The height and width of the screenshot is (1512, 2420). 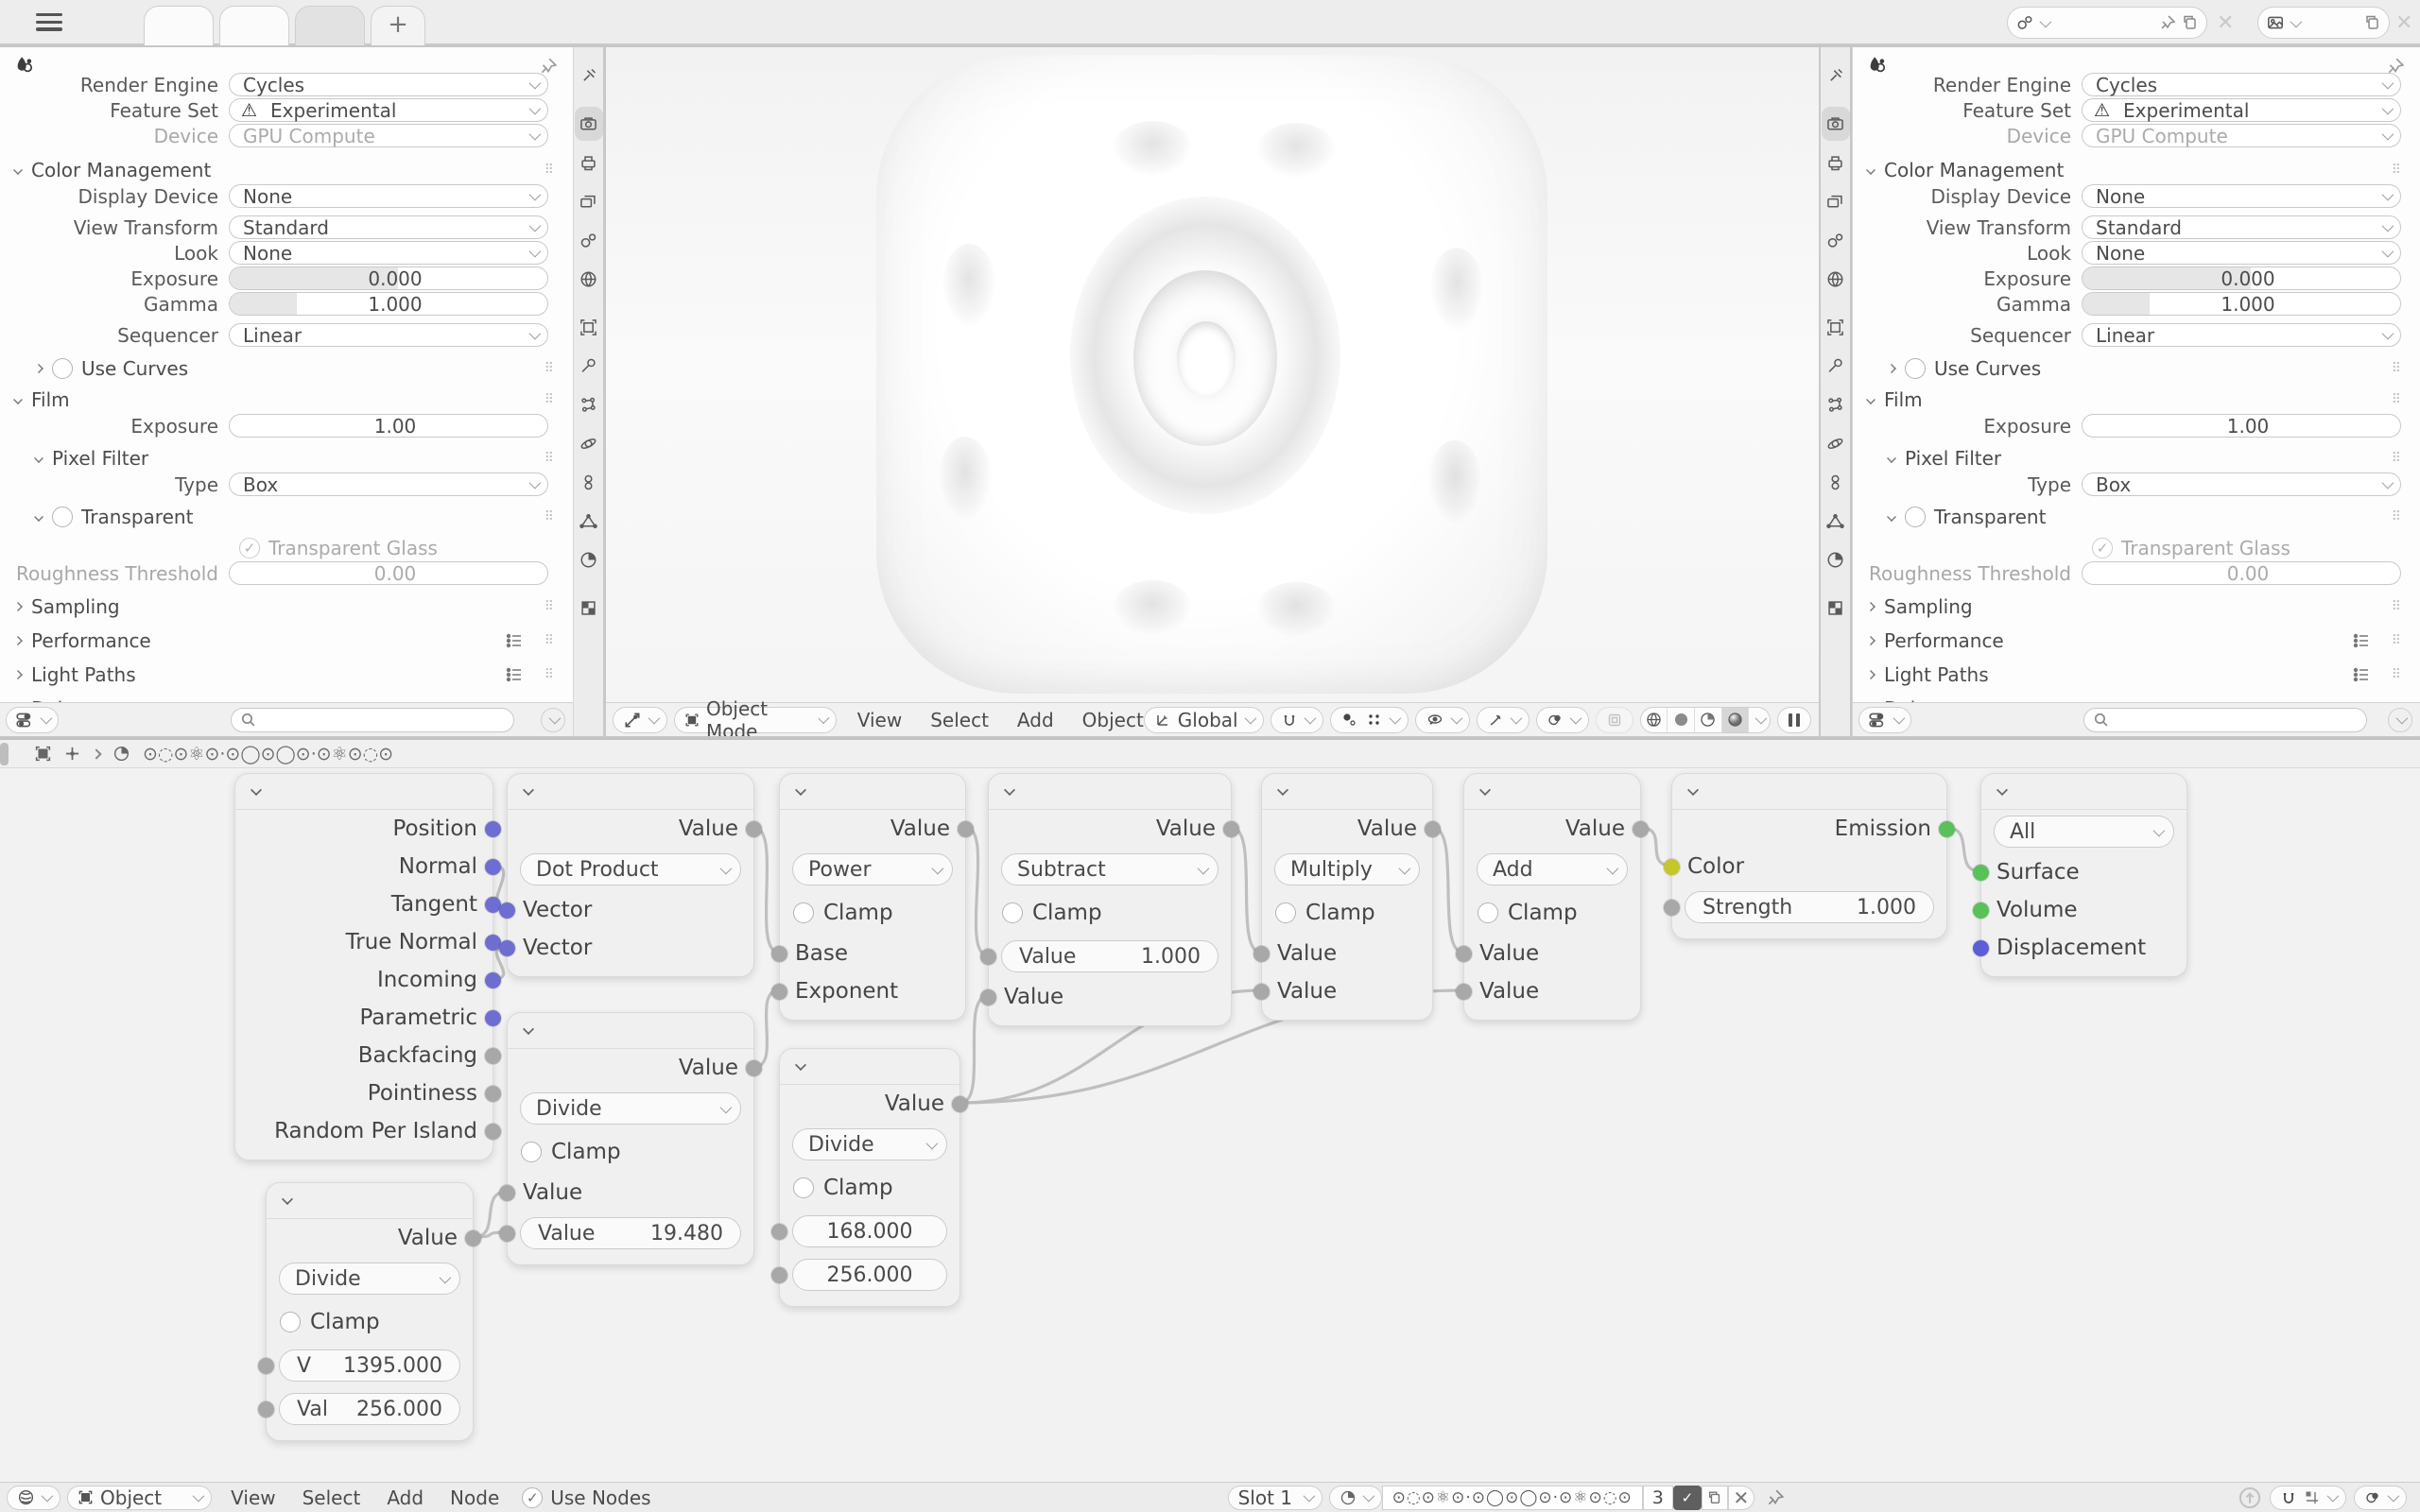 I want to click on material-name-field: ⊙◌⊙⚛⊙·⊙◯⊙◯⊙·⊙⚛⊙◌⊙, so click(x=1512, y=1497).